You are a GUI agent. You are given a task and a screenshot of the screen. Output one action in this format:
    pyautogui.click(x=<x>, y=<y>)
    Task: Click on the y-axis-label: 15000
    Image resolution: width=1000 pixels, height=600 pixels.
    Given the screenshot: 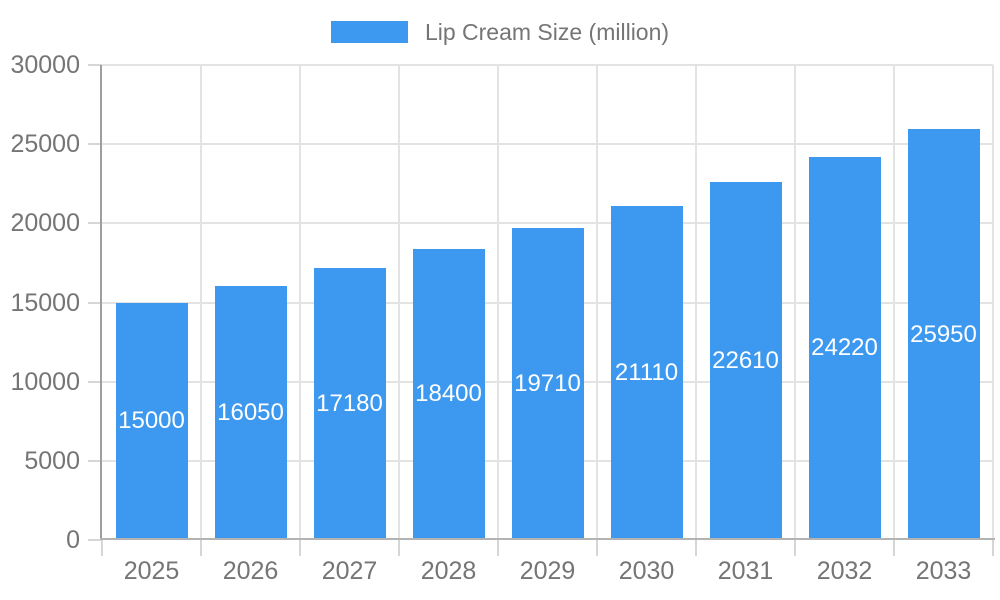 What is the action you would take?
    pyautogui.click(x=45, y=302)
    